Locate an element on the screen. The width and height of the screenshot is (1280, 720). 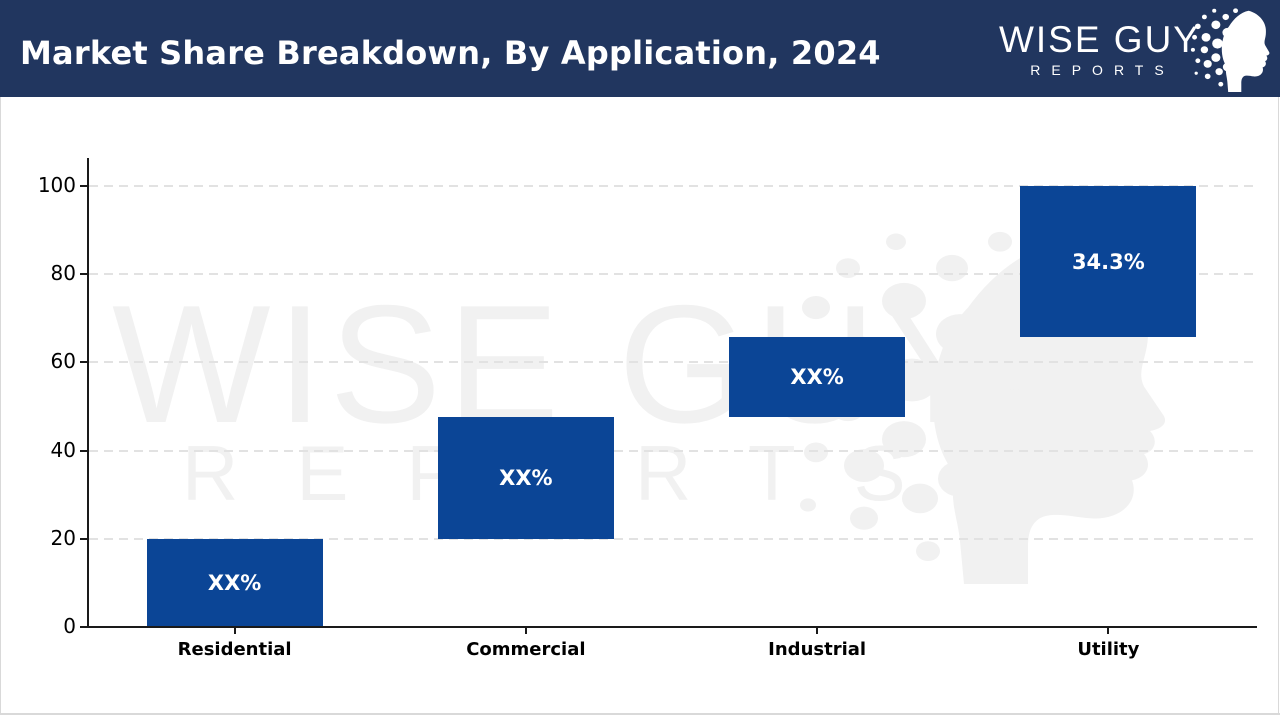
x-tick-commercial is located at coordinates (525, 631).